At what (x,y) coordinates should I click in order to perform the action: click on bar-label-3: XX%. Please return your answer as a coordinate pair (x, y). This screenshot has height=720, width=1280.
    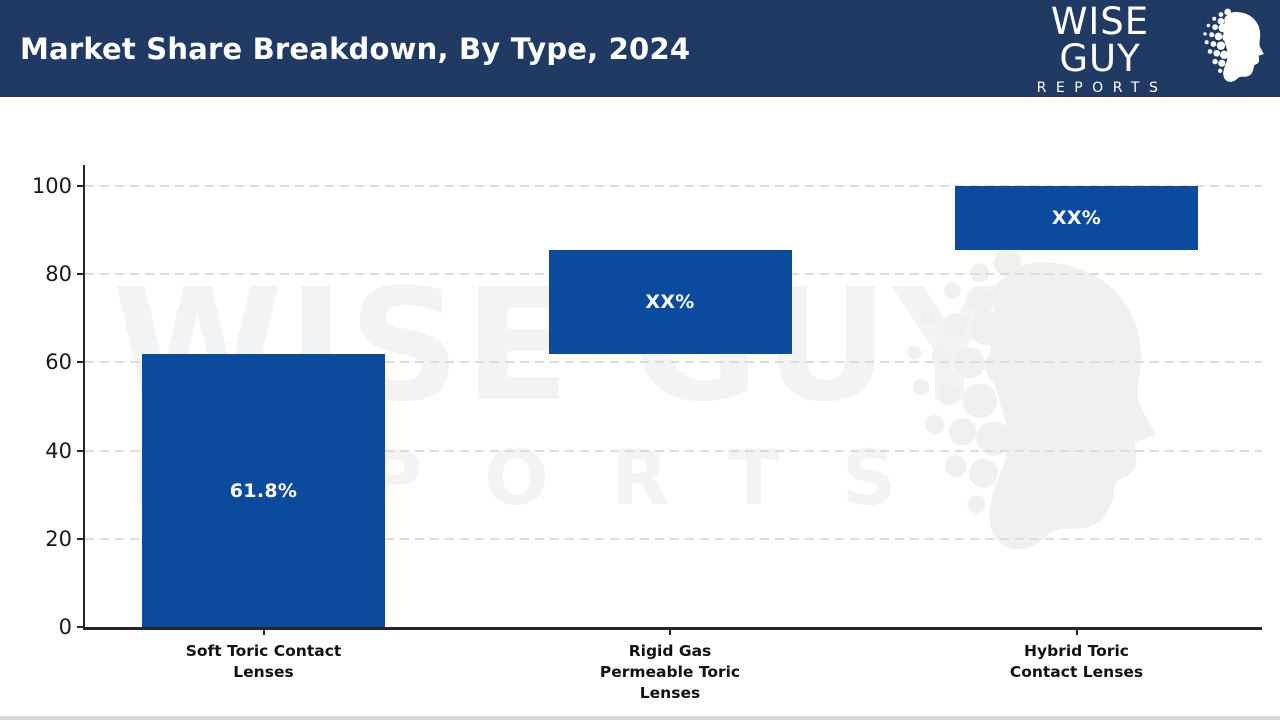
    Looking at the image, I should click on (1076, 218).